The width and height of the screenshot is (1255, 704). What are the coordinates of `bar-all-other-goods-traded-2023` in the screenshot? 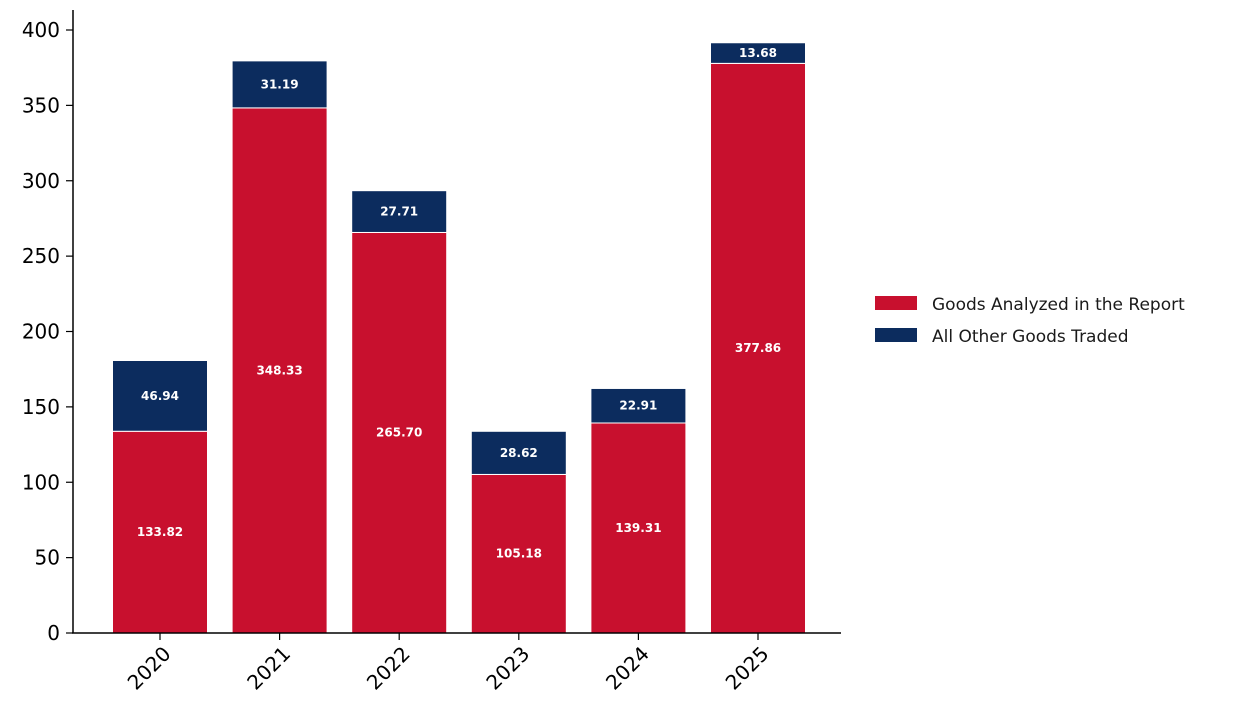 It's located at (518, 452).